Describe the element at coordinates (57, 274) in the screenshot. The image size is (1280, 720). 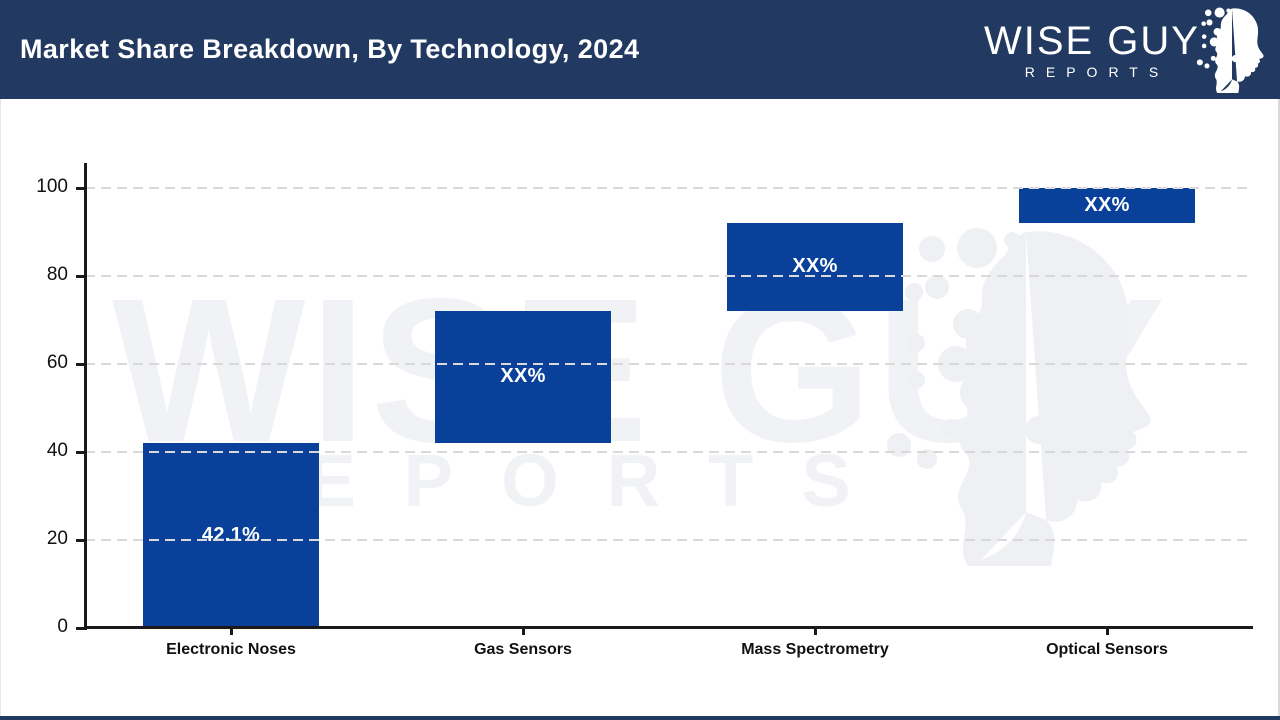
I see `y-tick-label-80: 80` at that location.